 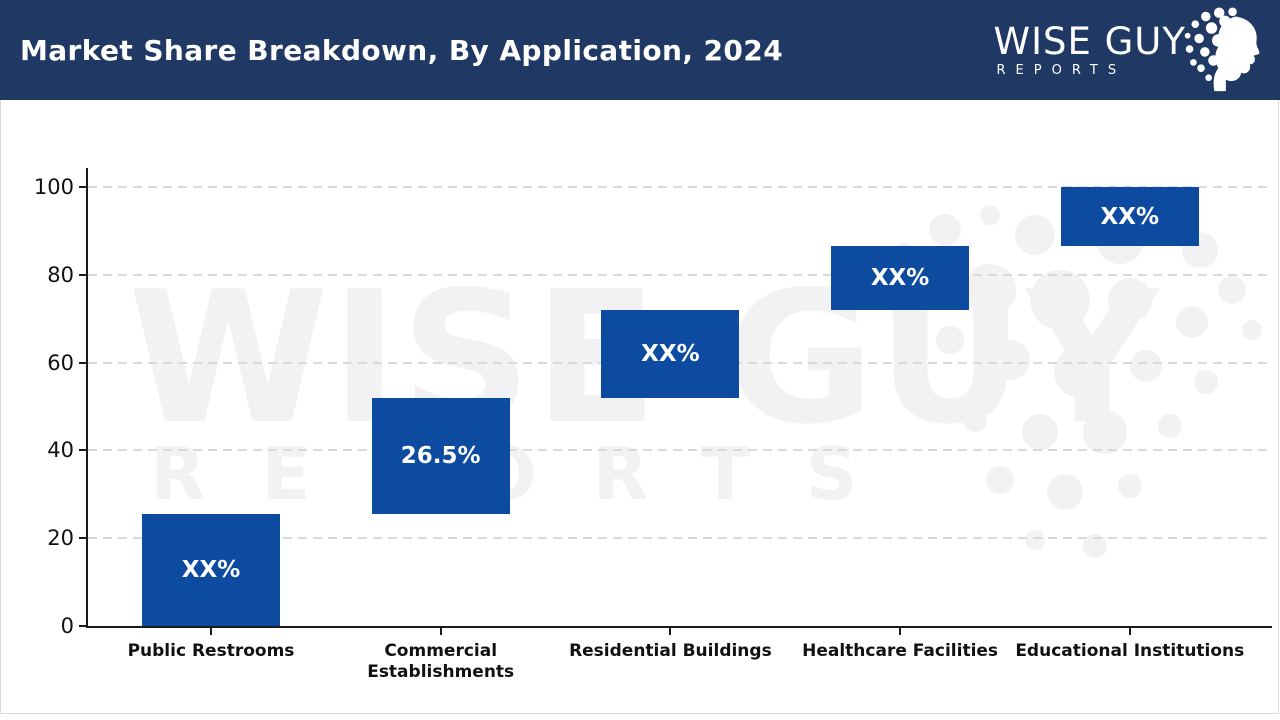 What do you see at coordinates (679, 627) in the screenshot?
I see `x-axis-line` at bounding box center [679, 627].